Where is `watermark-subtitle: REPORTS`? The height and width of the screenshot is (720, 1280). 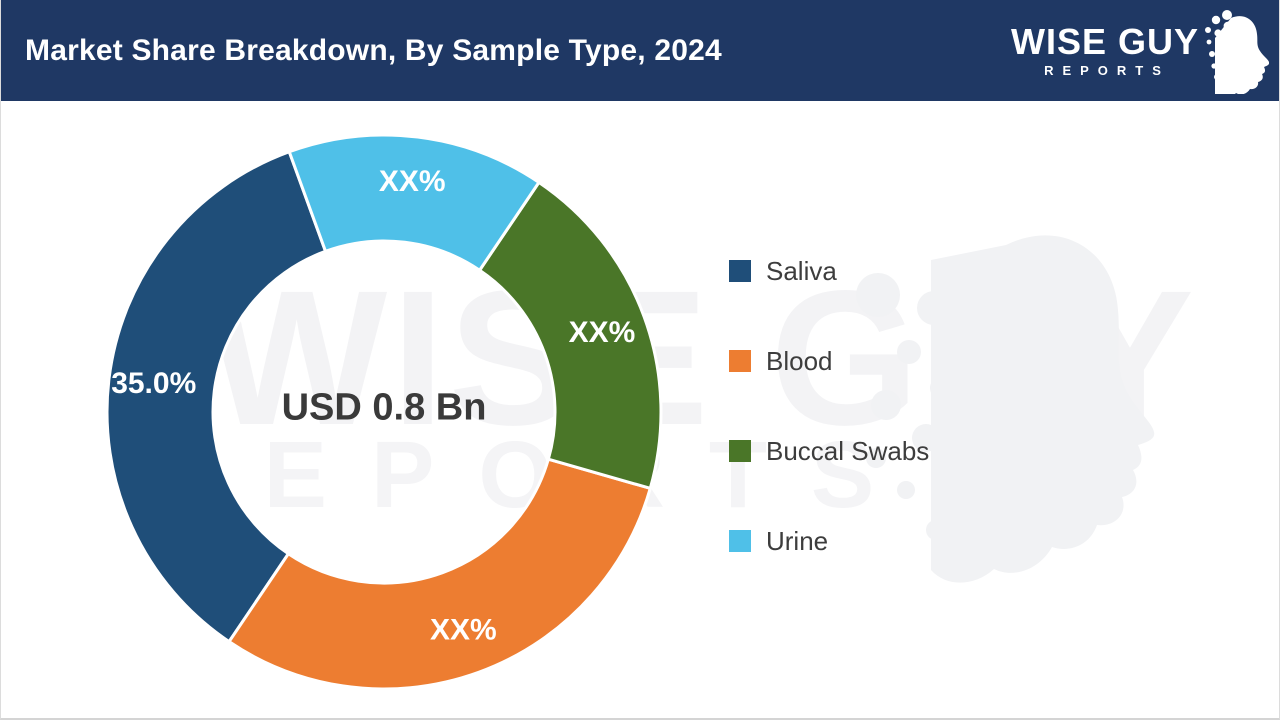
watermark-subtitle: REPORTS is located at coordinates (535, 475).